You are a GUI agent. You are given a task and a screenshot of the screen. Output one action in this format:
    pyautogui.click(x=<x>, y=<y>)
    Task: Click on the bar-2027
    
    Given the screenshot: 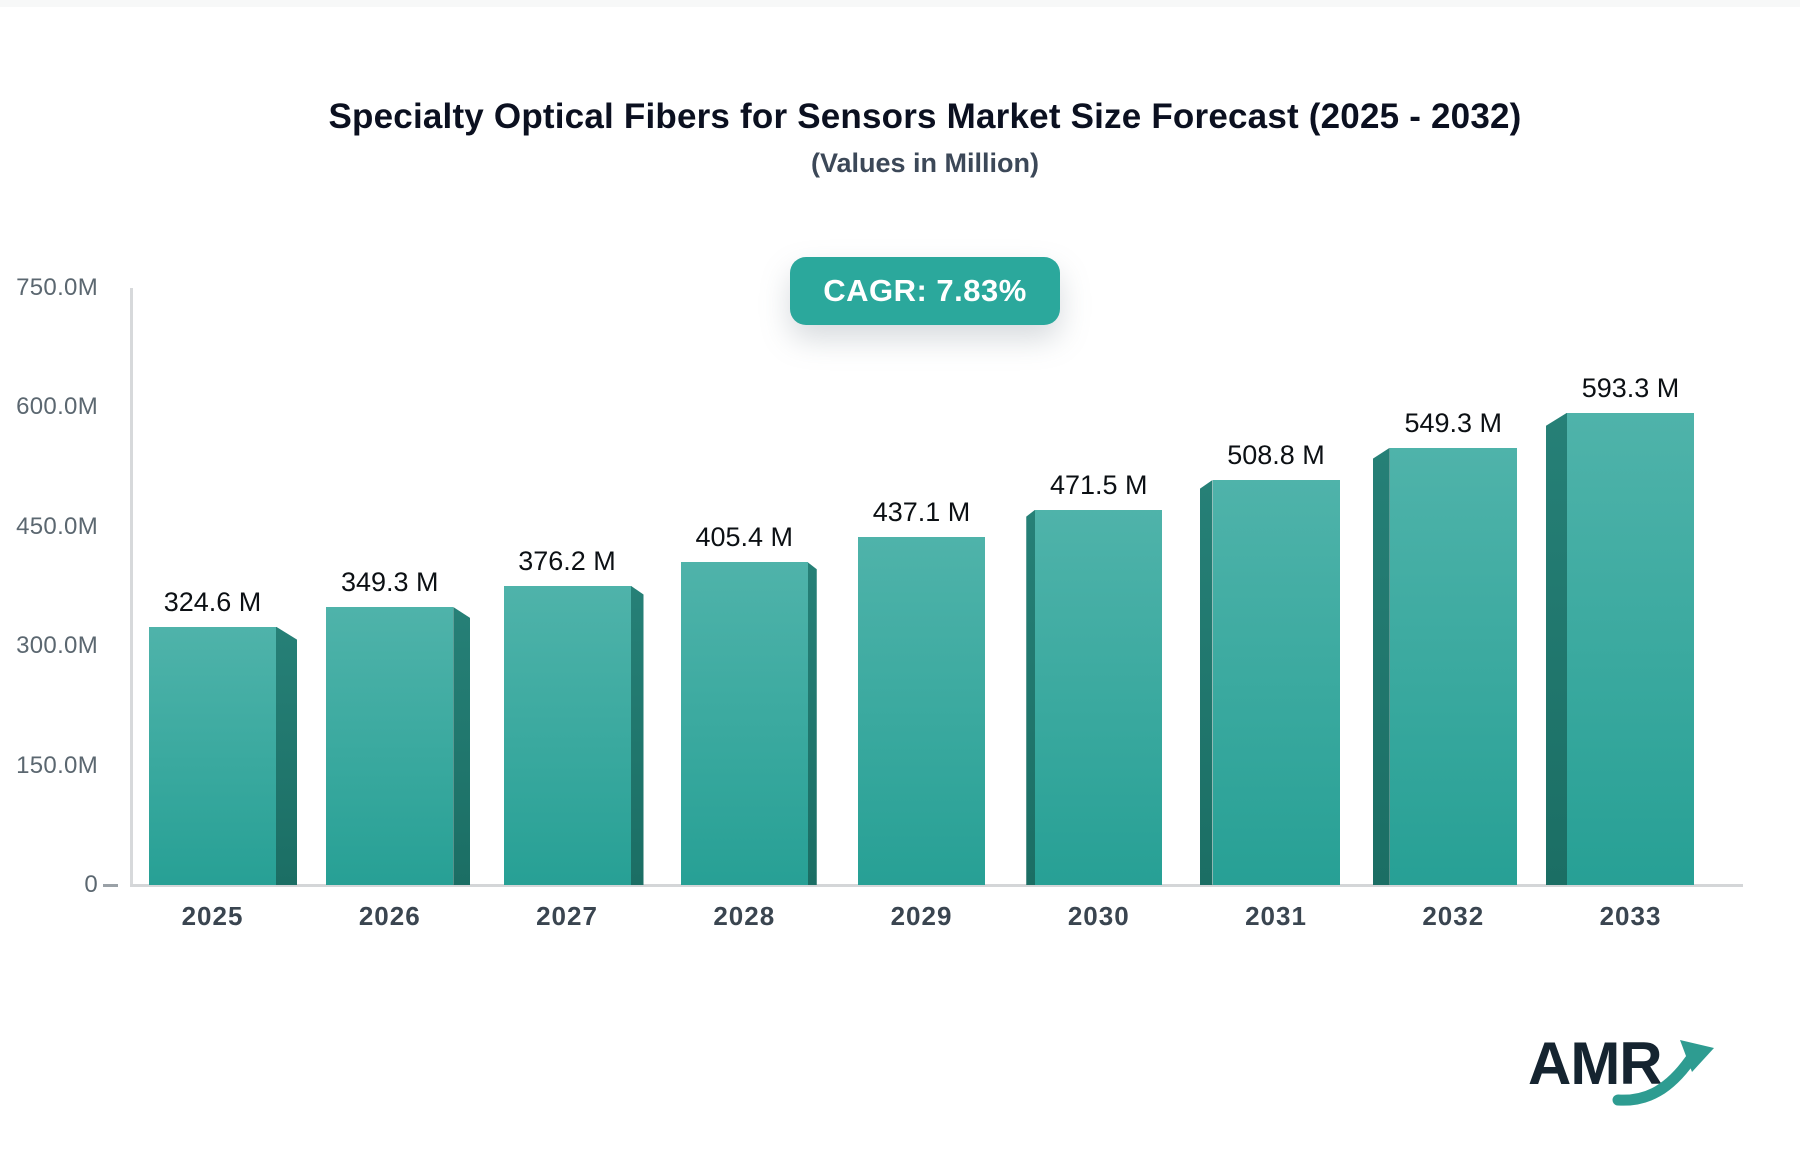 What is the action you would take?
    pyautogui.click(x=567, y=735)
    